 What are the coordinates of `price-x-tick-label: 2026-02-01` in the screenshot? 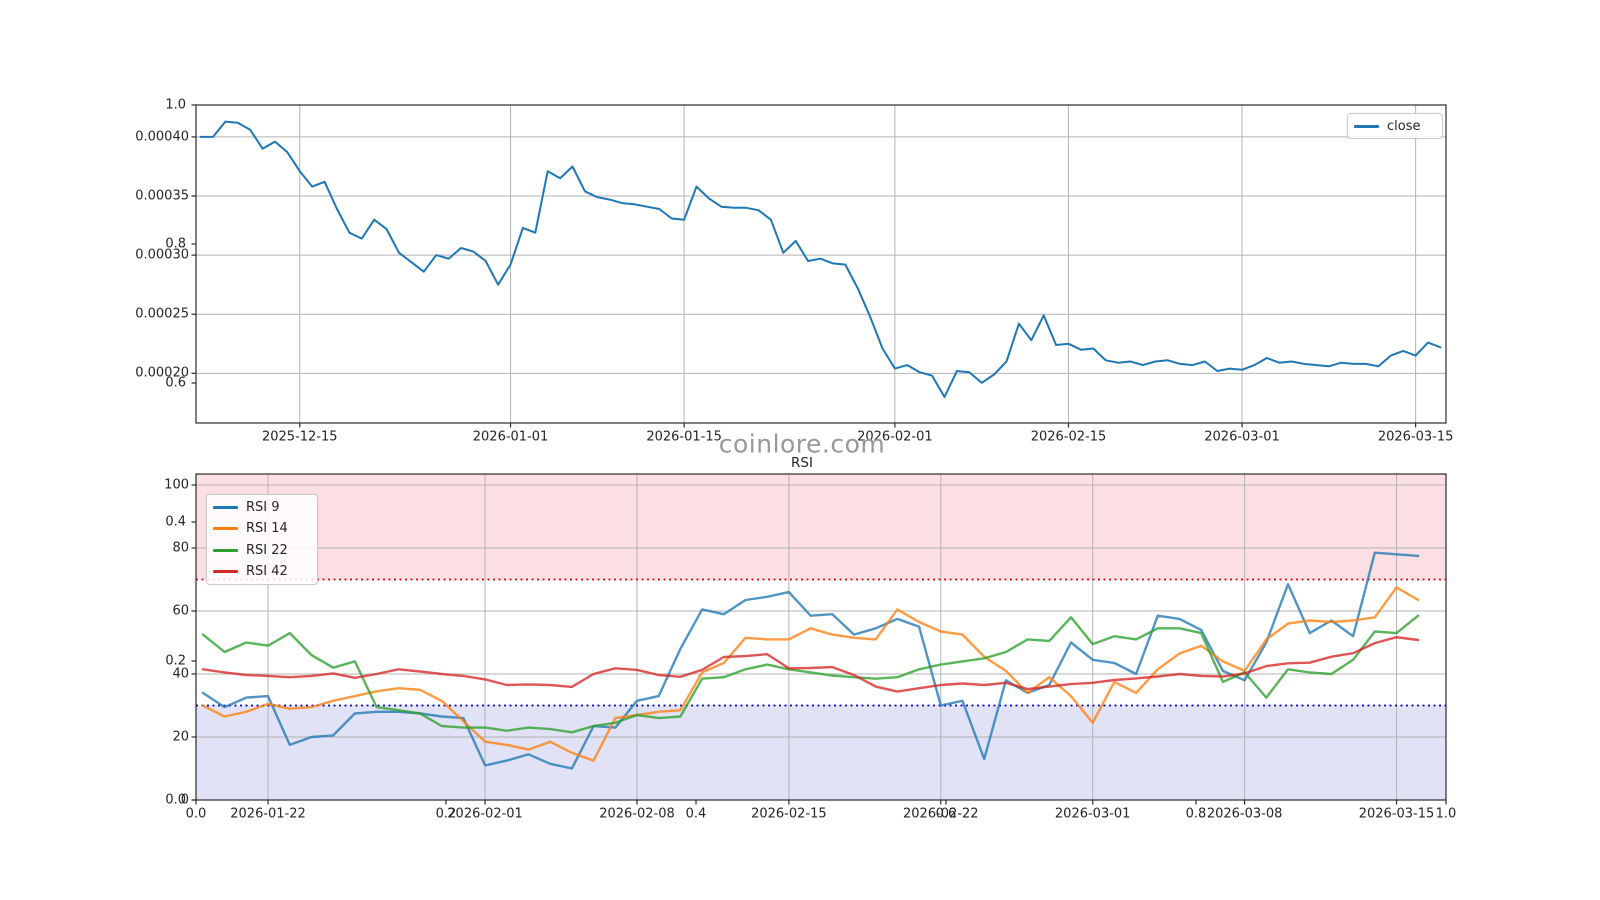 It's located at (895, 437).